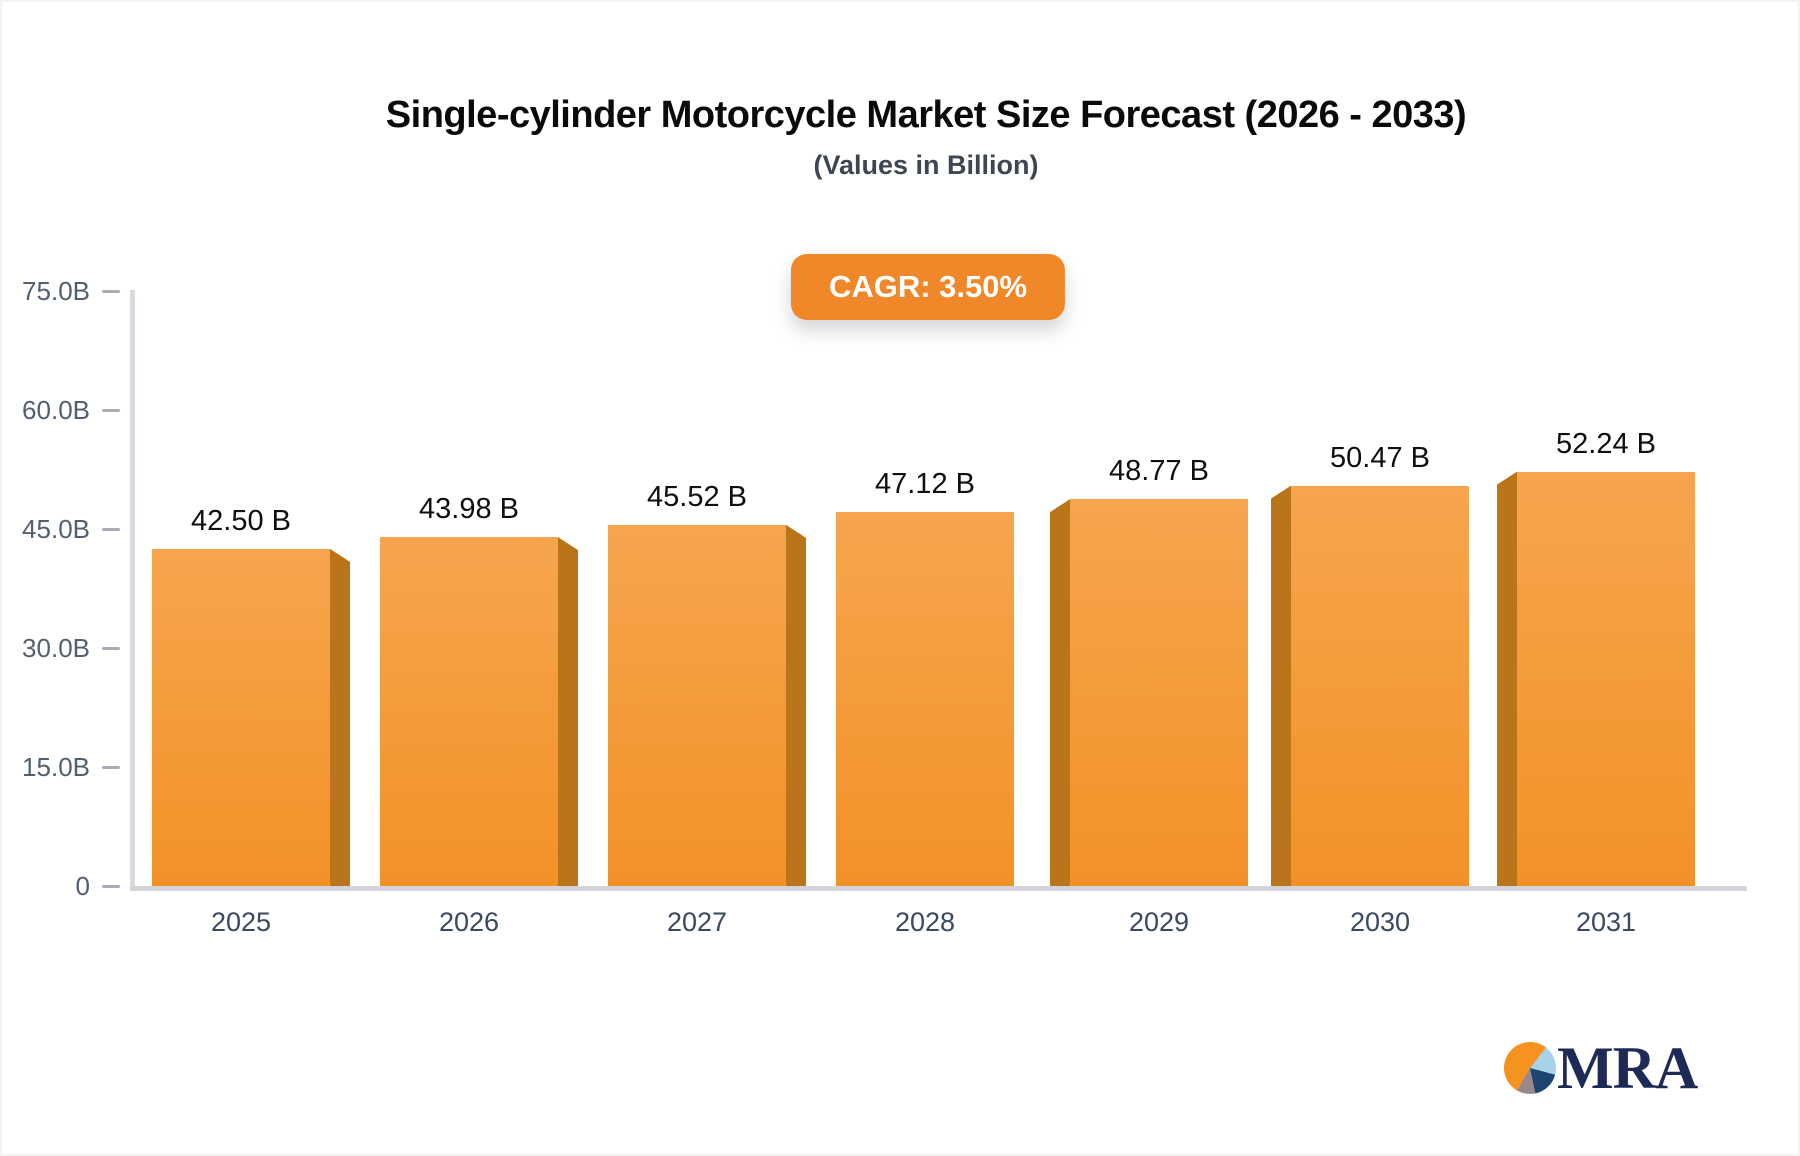  I want to click on y-axis-label: 15.0B, so click(56, 767).